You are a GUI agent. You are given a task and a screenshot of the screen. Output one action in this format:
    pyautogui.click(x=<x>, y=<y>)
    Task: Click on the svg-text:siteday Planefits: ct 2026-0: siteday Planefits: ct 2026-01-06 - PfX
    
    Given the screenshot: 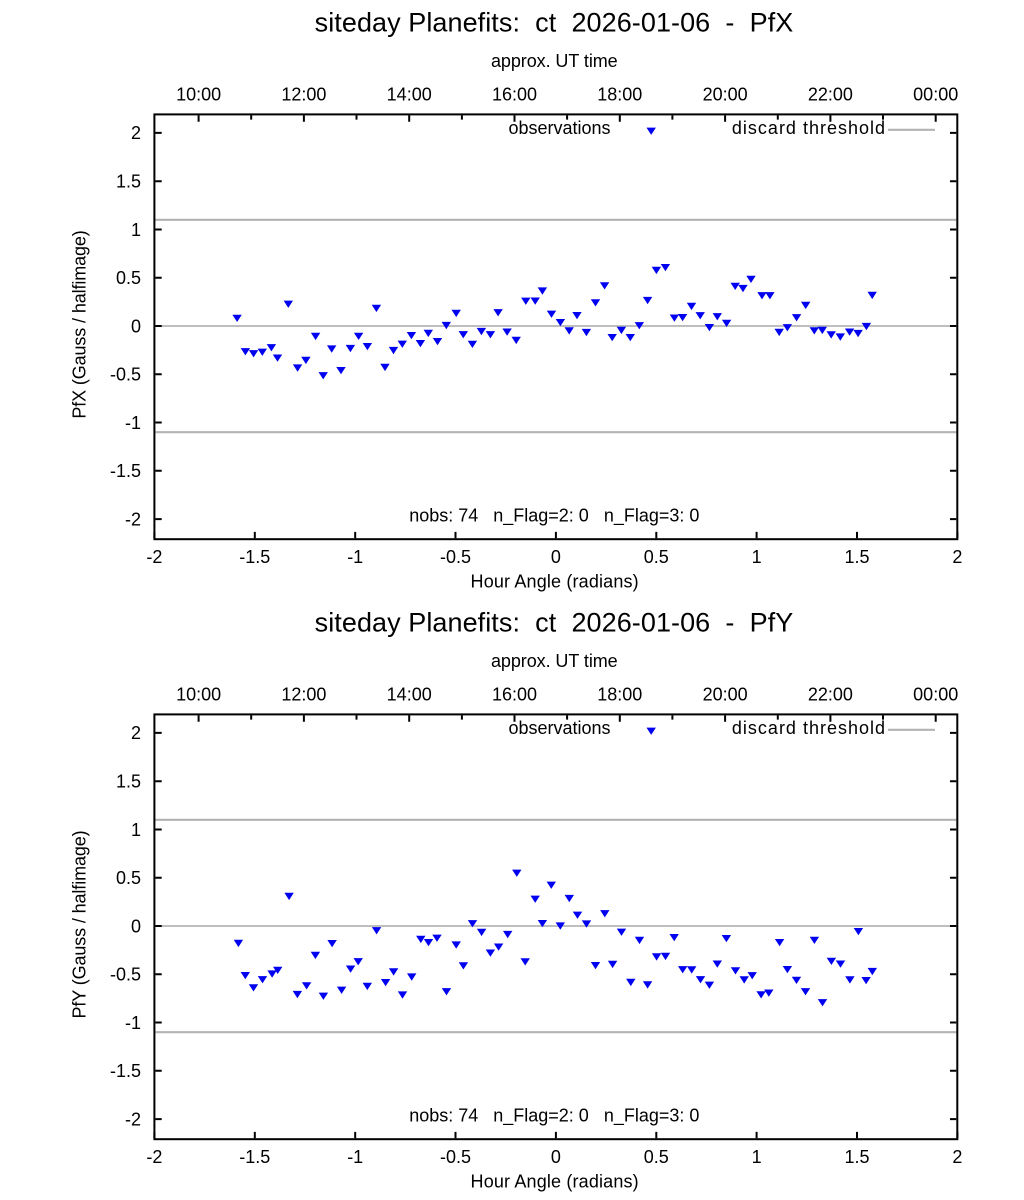 What is the action you would take?
    pyautogui.click(x=554, y=22)
    